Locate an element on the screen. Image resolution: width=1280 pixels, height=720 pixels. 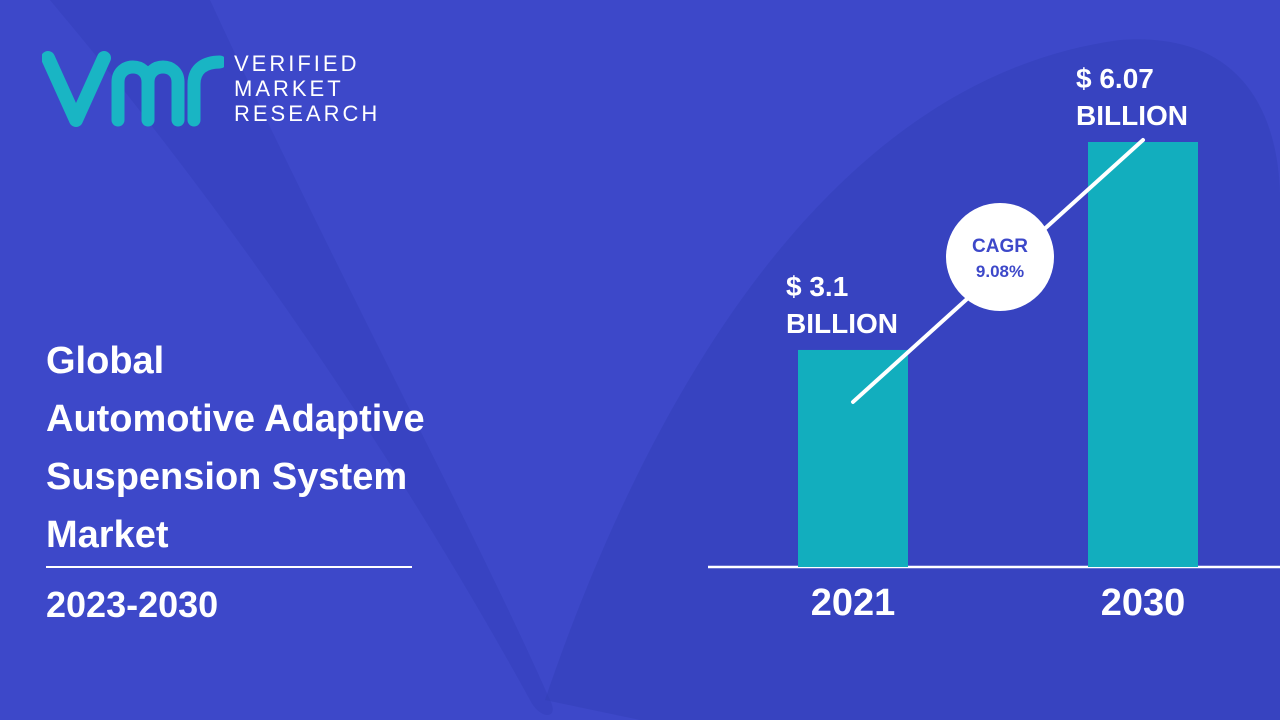
x-tick-label-2021: 2021 is located at coordinates (853, 603).